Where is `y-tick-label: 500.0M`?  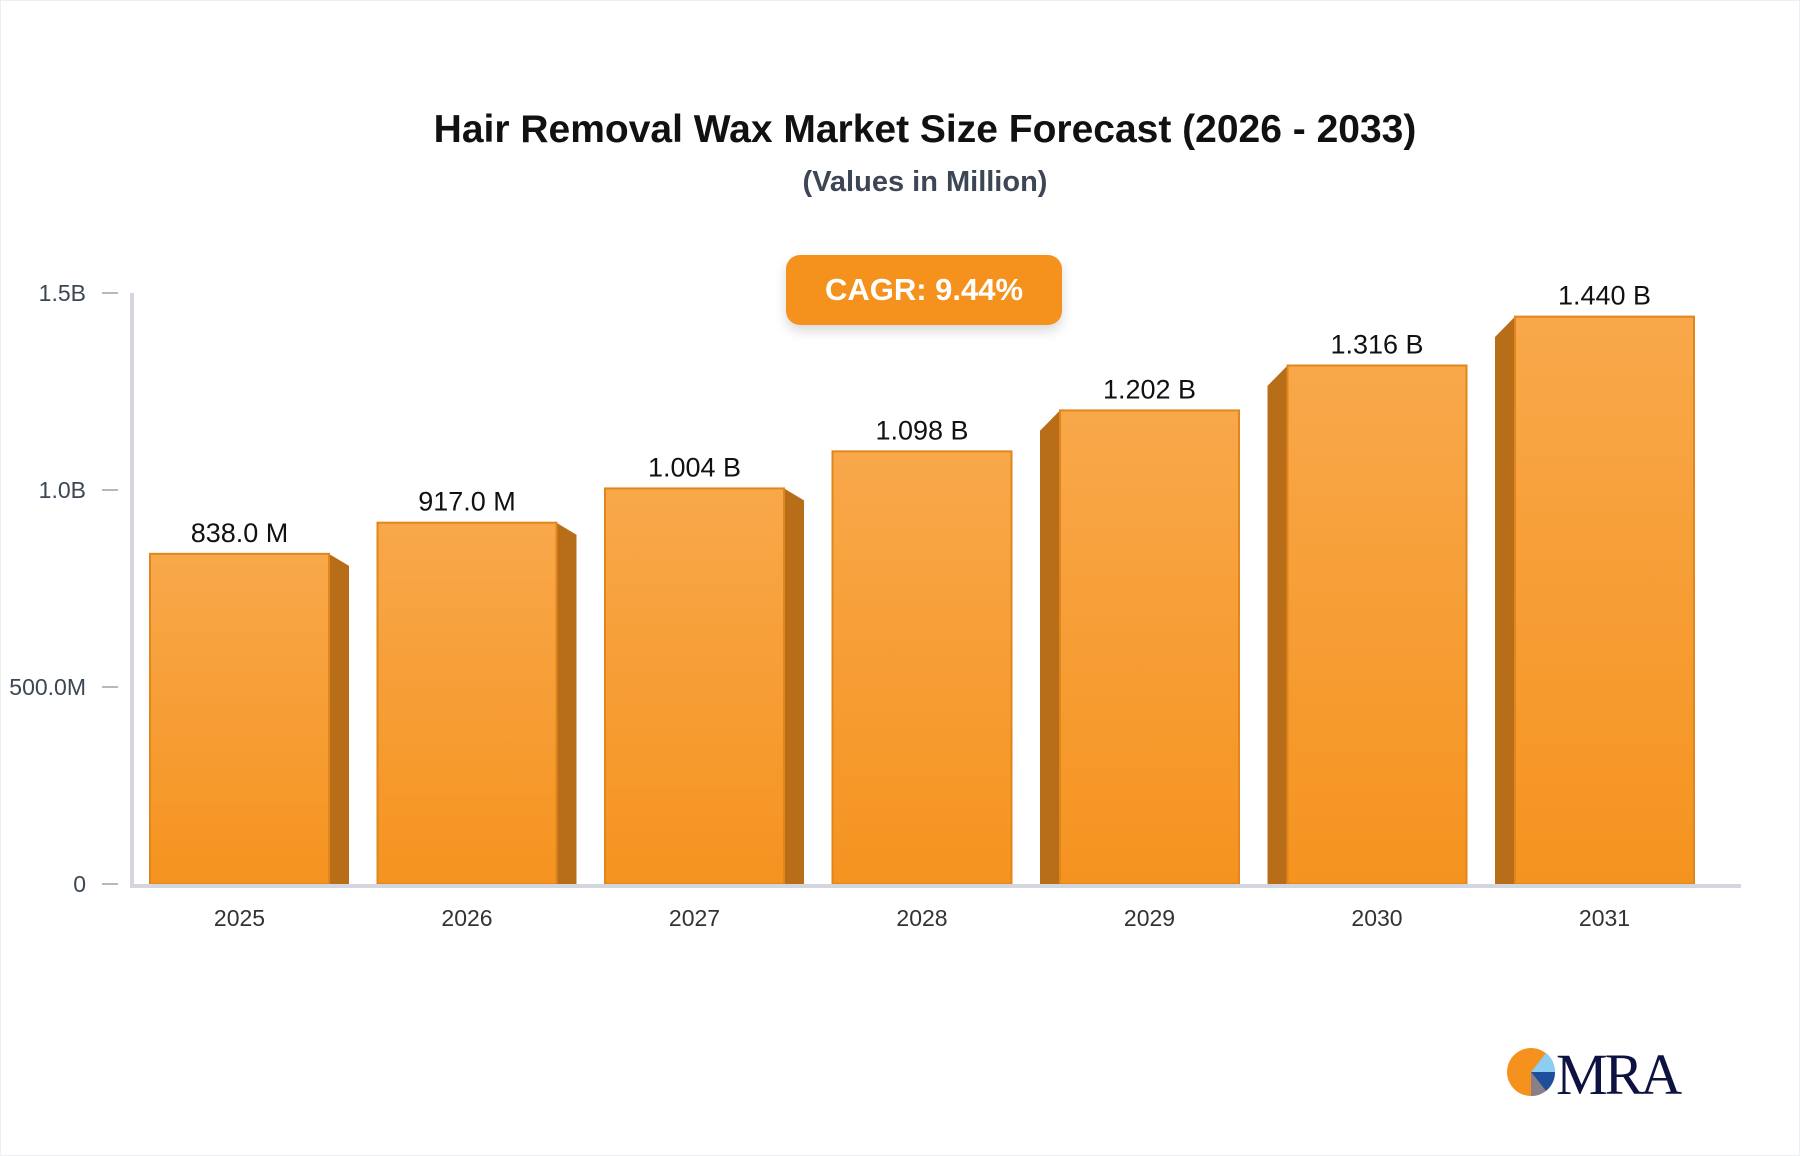 y-tick-label: 500.0M is located at coordinates (47, 687).